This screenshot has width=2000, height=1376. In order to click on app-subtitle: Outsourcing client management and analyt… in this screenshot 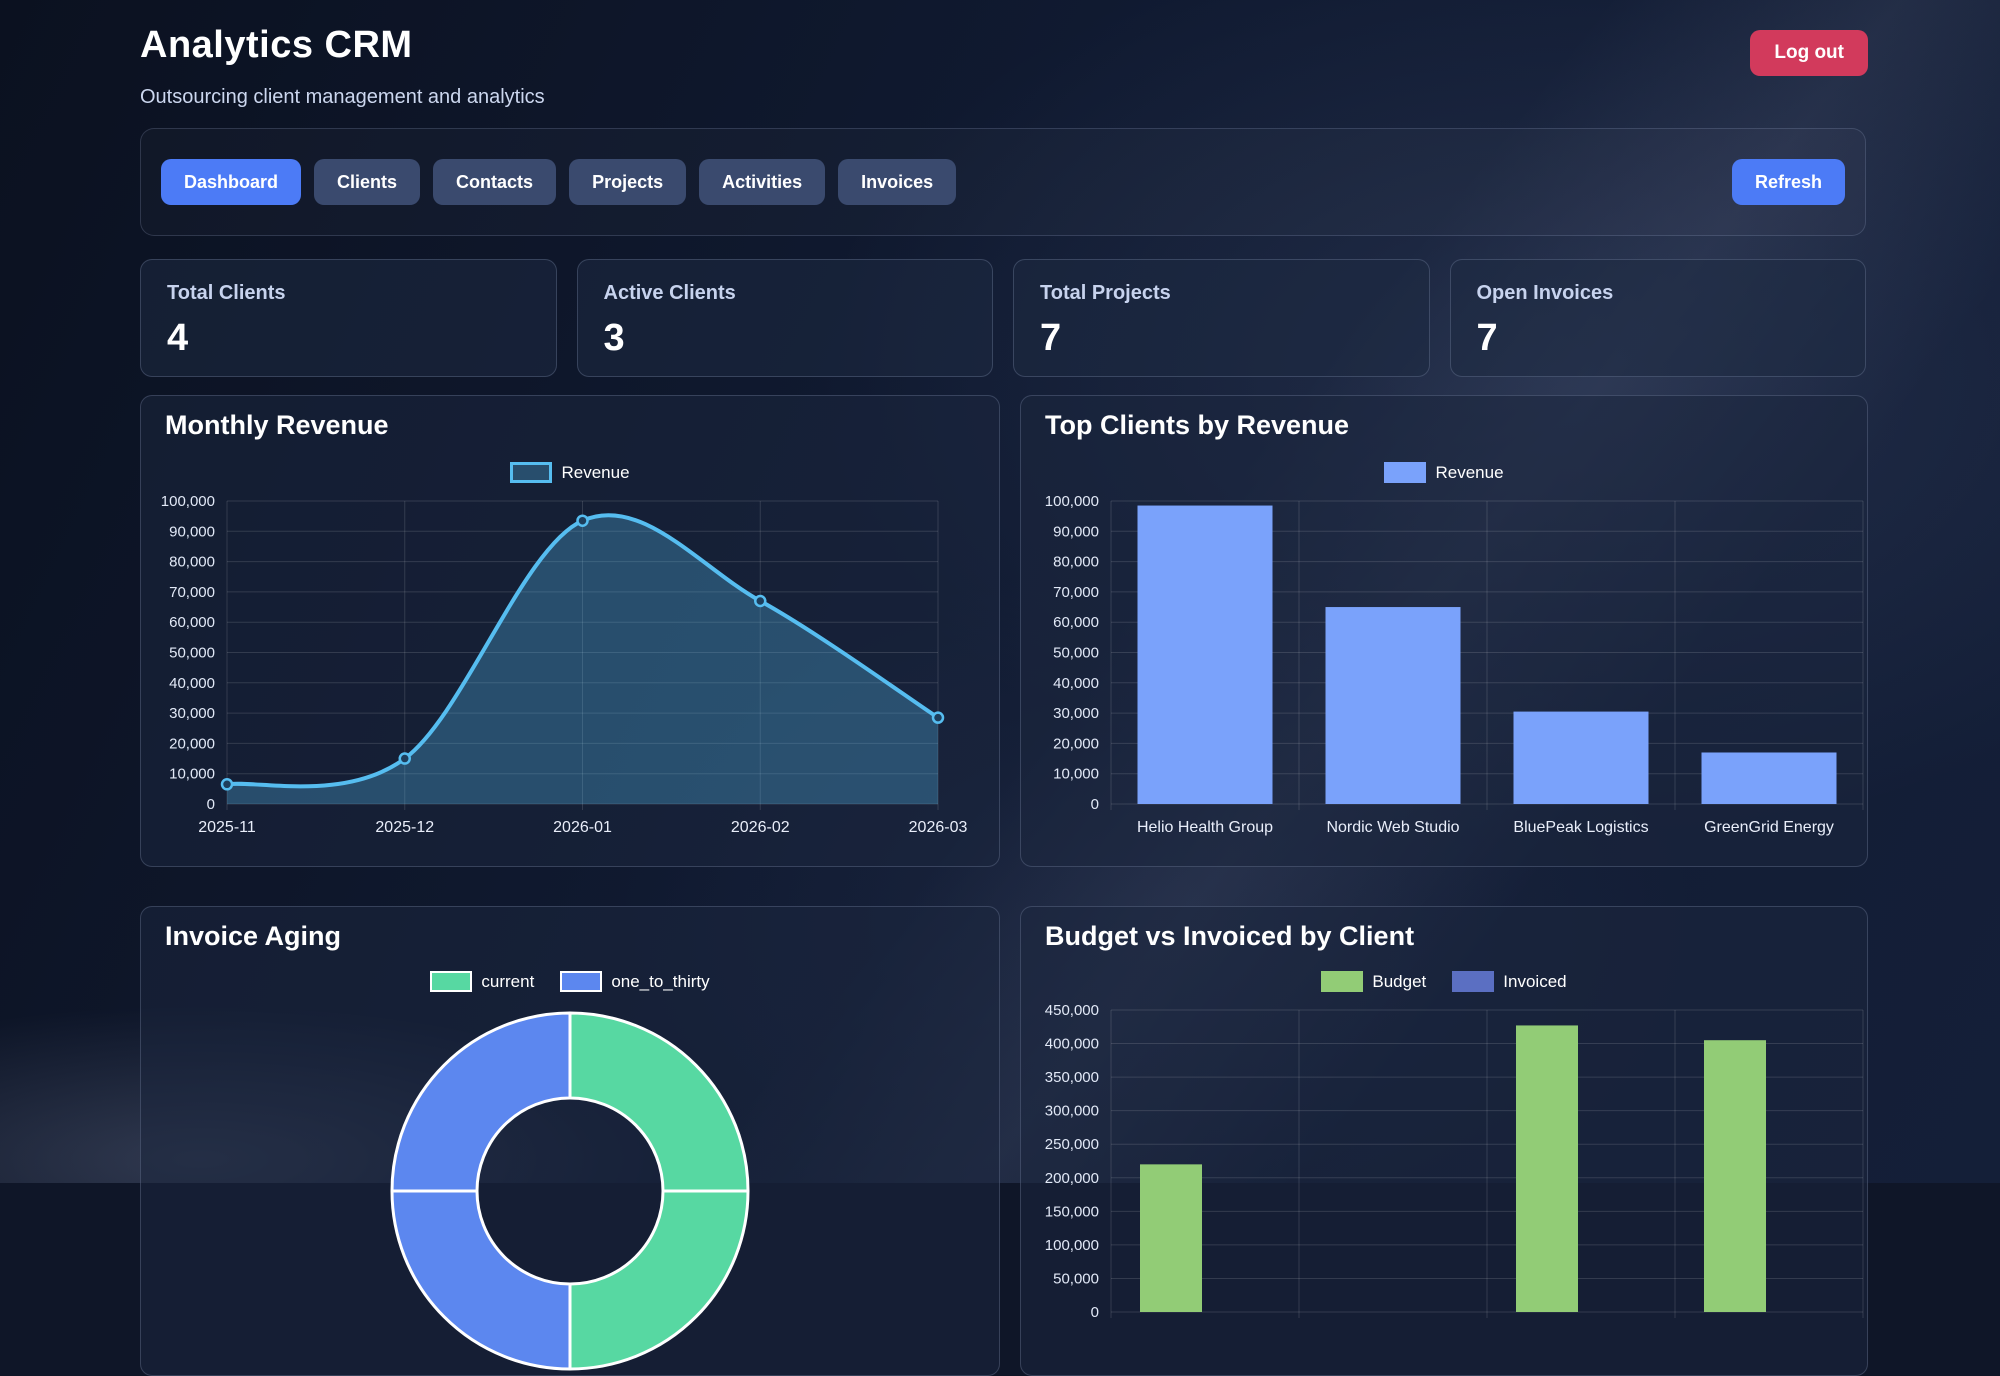, I will do `click(342, 97)`.